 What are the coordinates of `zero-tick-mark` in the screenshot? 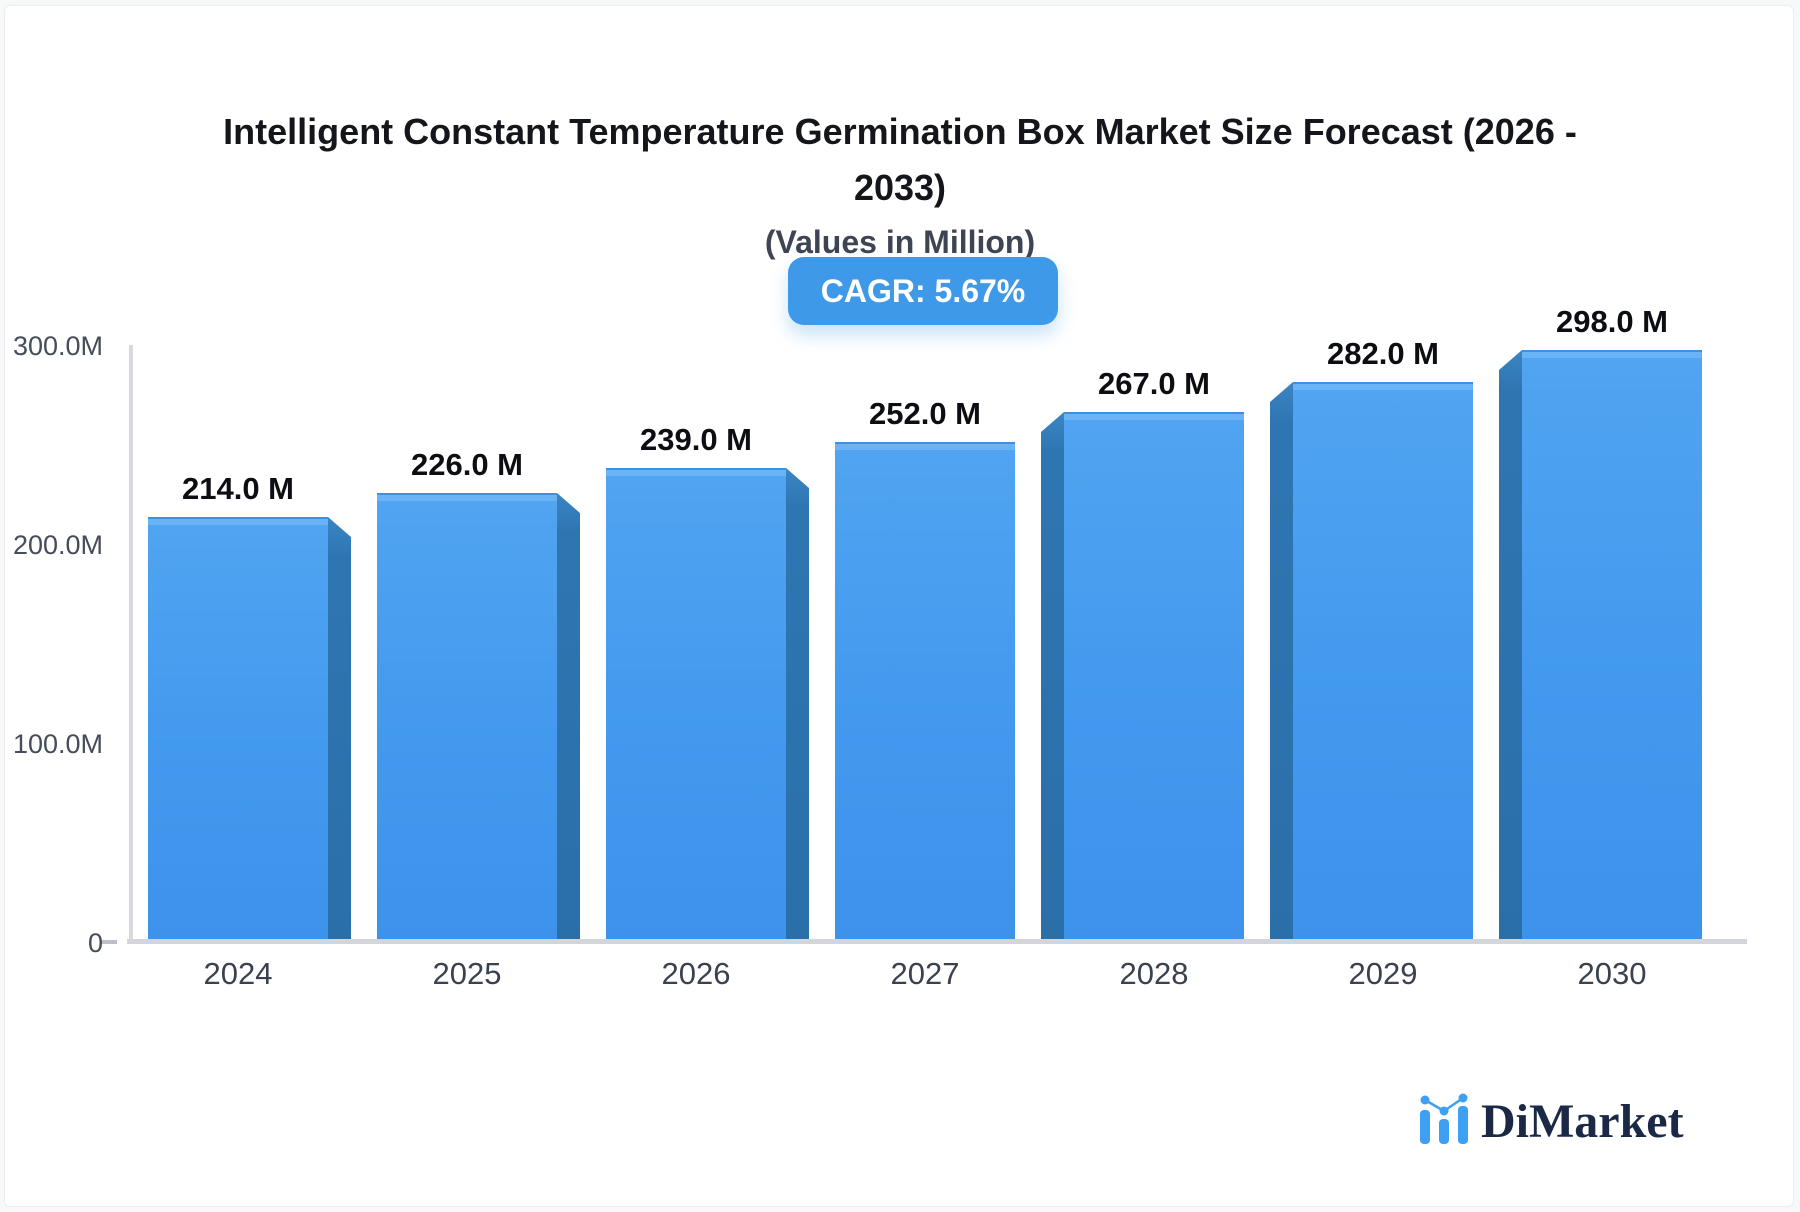 It's located at (108, 942).